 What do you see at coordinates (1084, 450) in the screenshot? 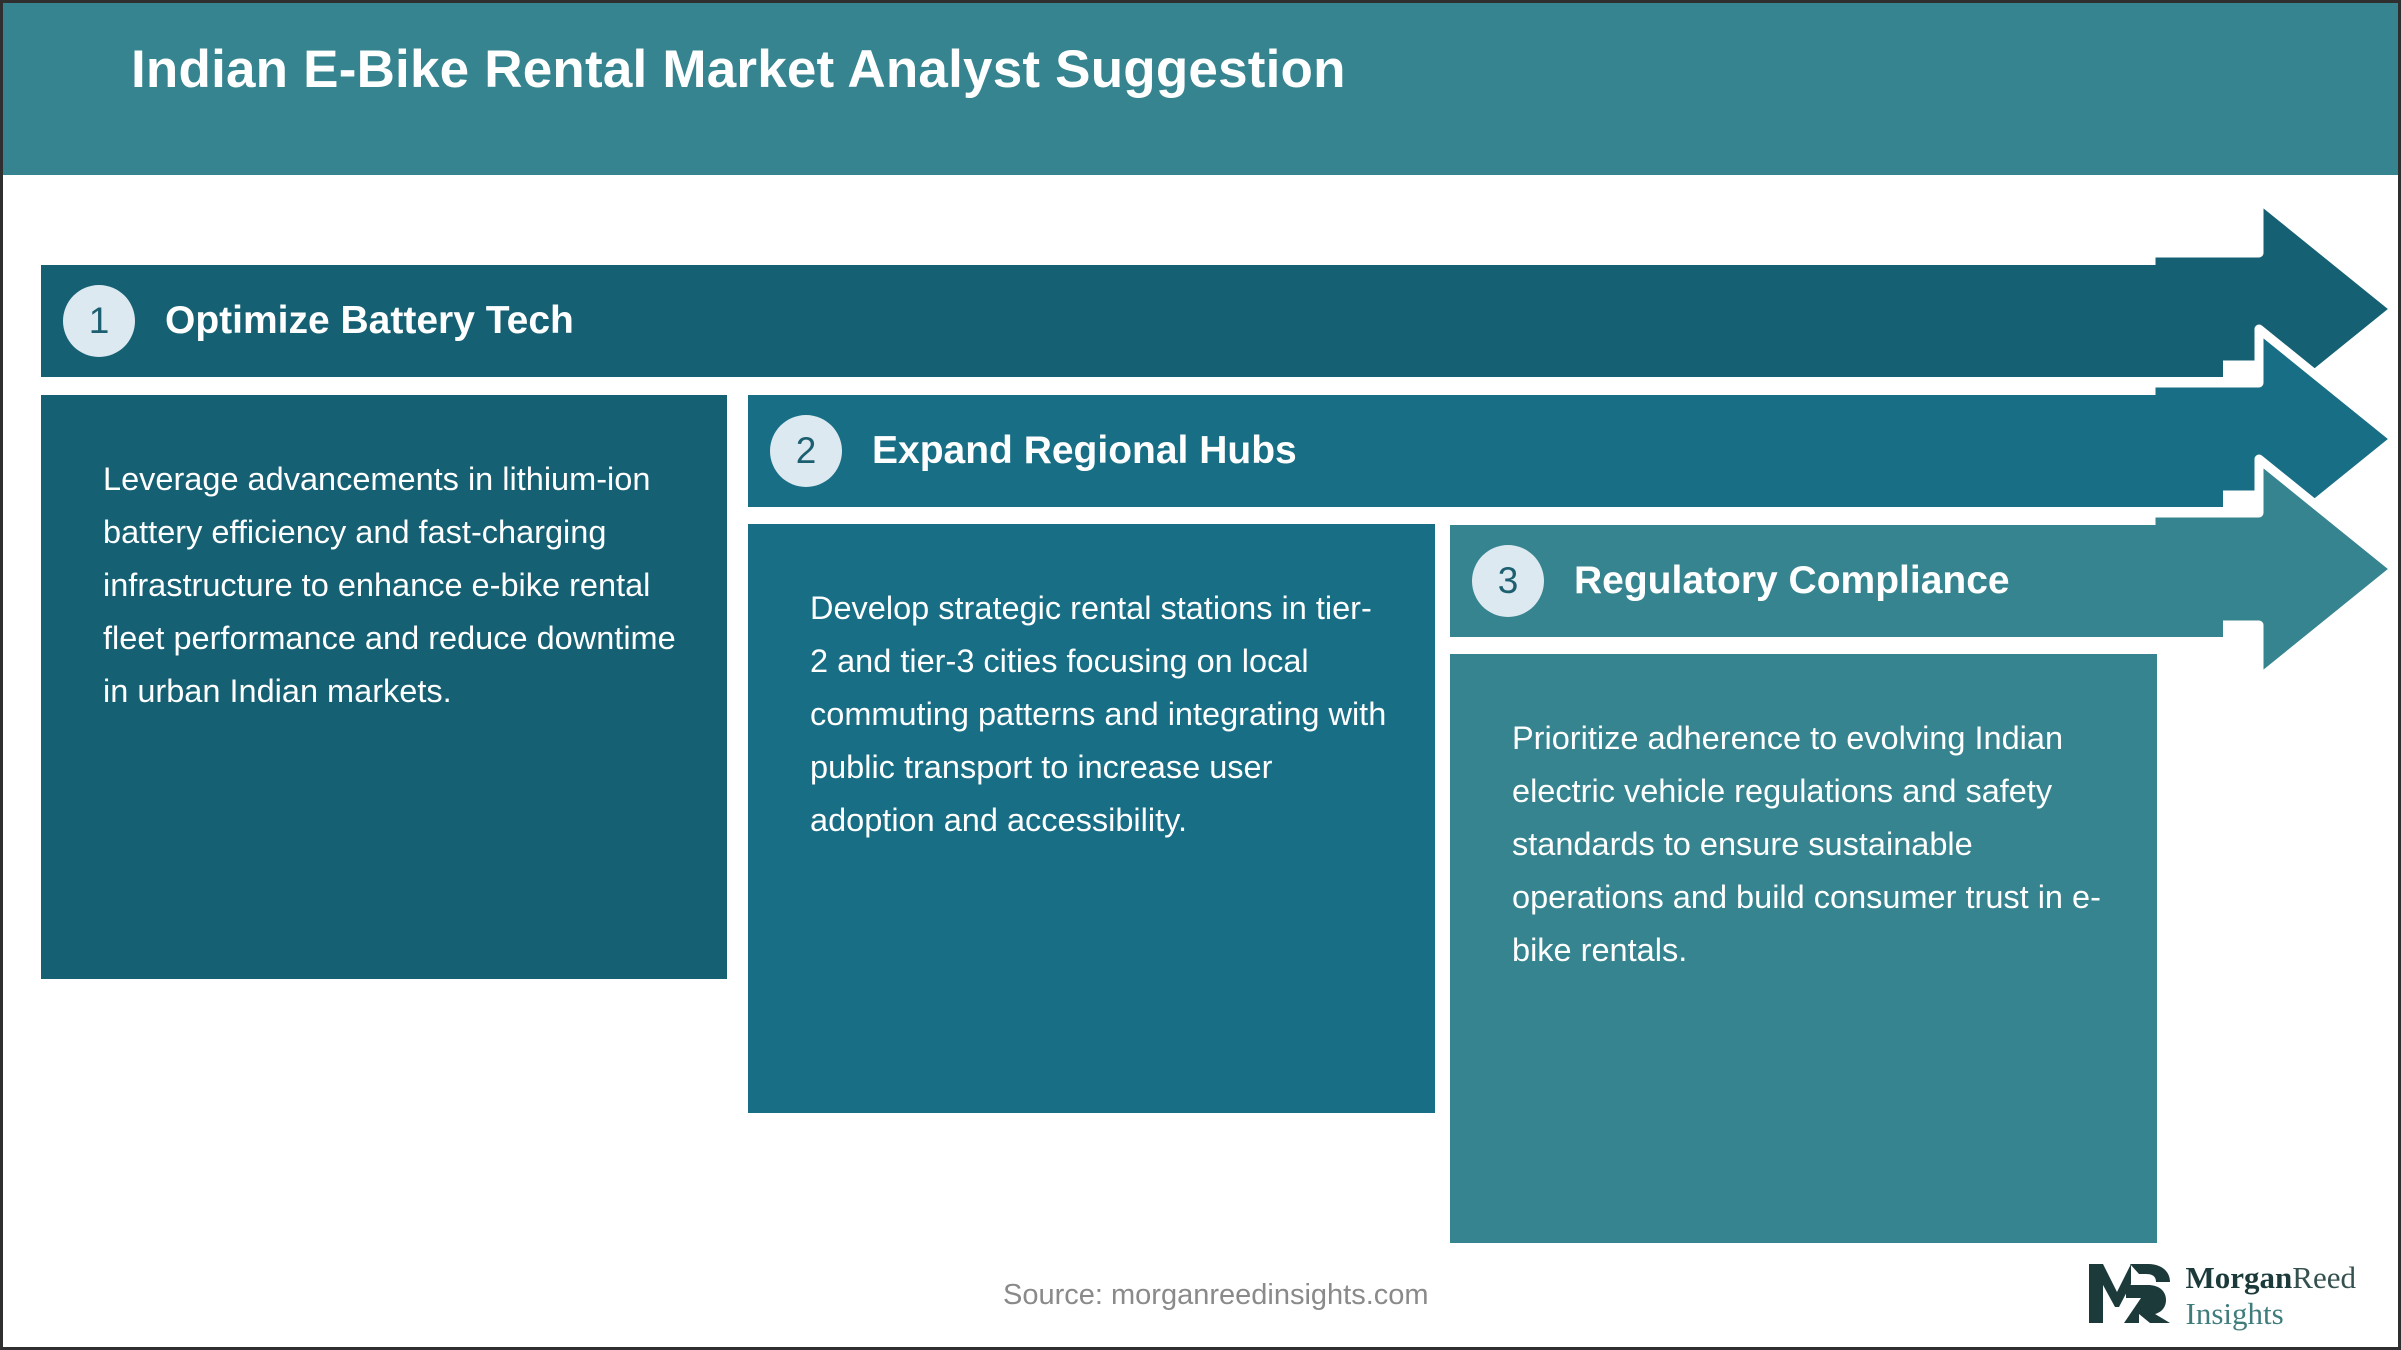
I see `step-title-2: Expand Regional Hubs` at bounding box center [1084, 450].